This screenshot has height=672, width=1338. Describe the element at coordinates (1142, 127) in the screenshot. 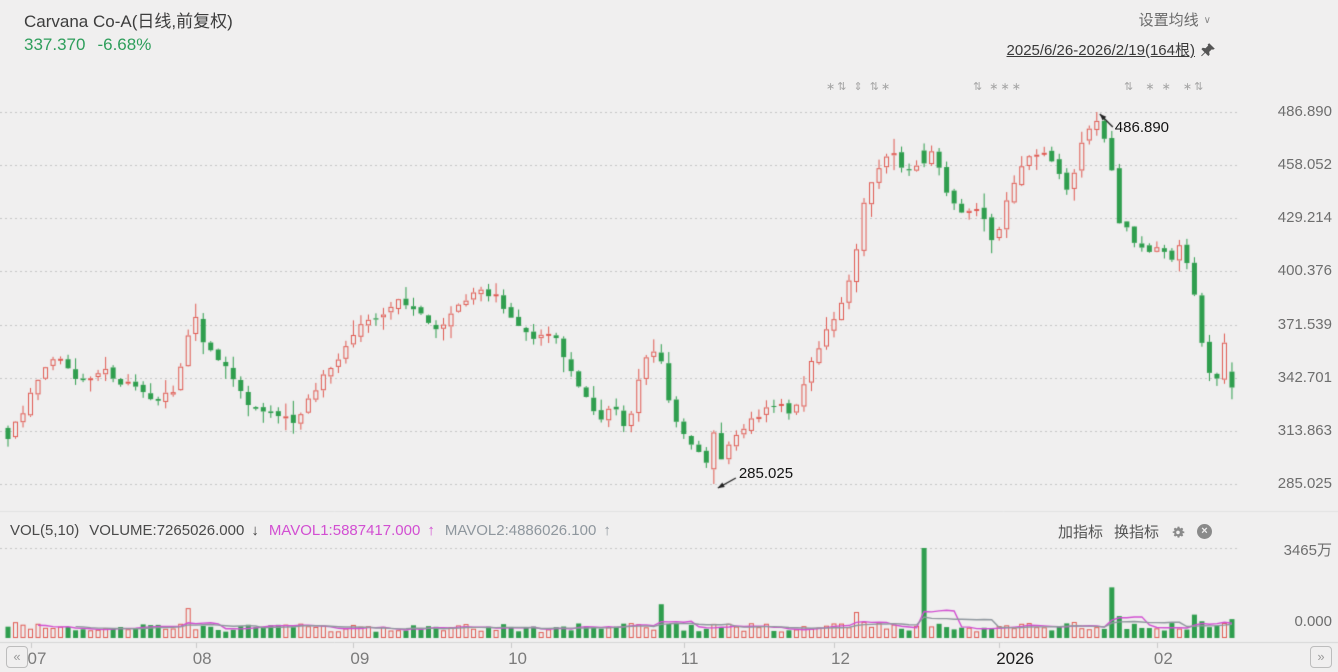

I see `high-annotation: 486.890` at that location.